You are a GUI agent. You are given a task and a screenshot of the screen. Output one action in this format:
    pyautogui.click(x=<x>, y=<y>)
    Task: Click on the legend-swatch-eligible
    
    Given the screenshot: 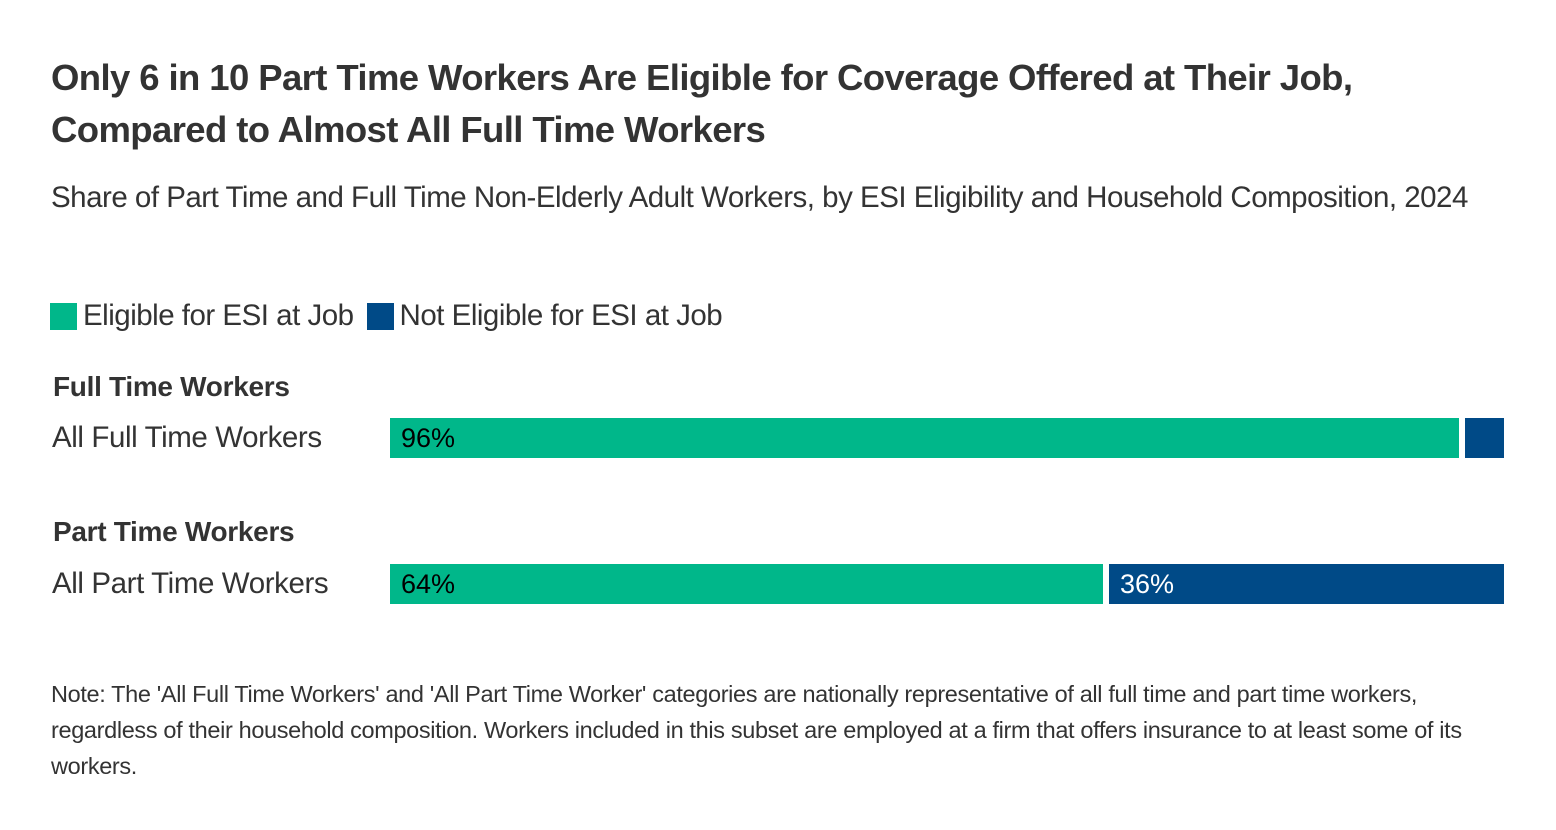 What is the action you would take?
    pyautogui.click(x=63, y=316)
    